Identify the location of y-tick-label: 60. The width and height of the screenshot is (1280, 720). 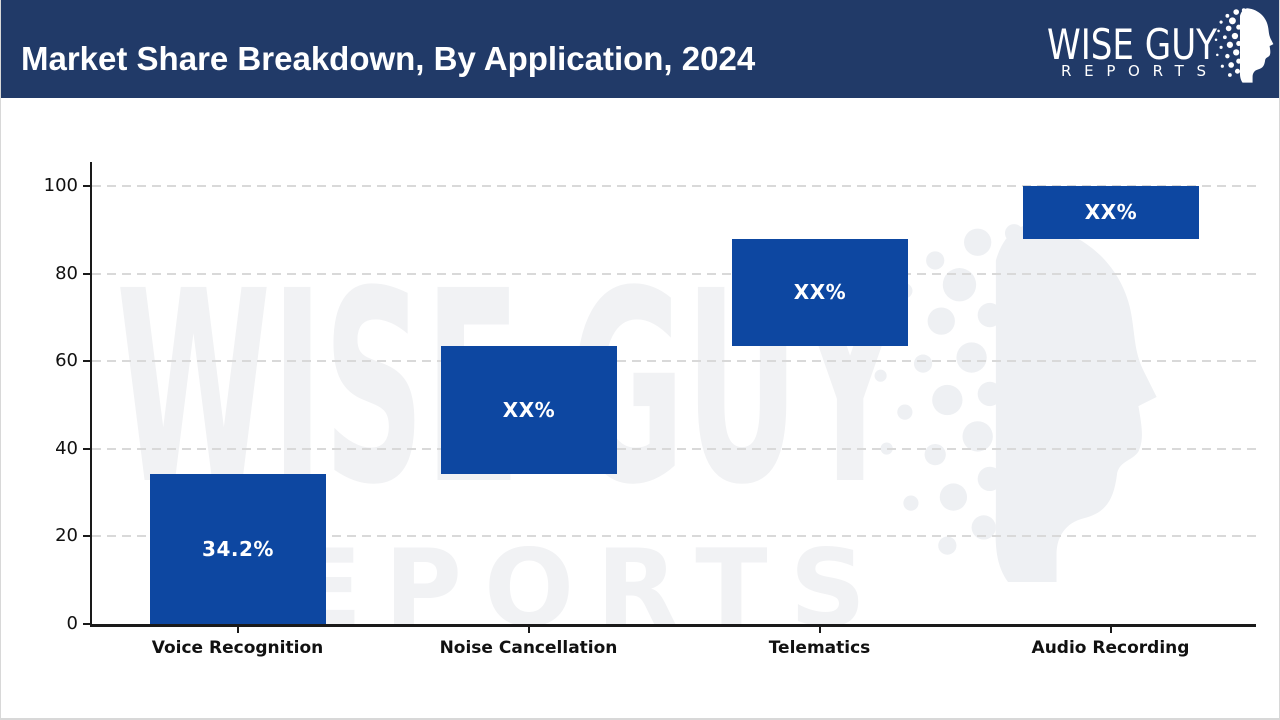
(66, 361).